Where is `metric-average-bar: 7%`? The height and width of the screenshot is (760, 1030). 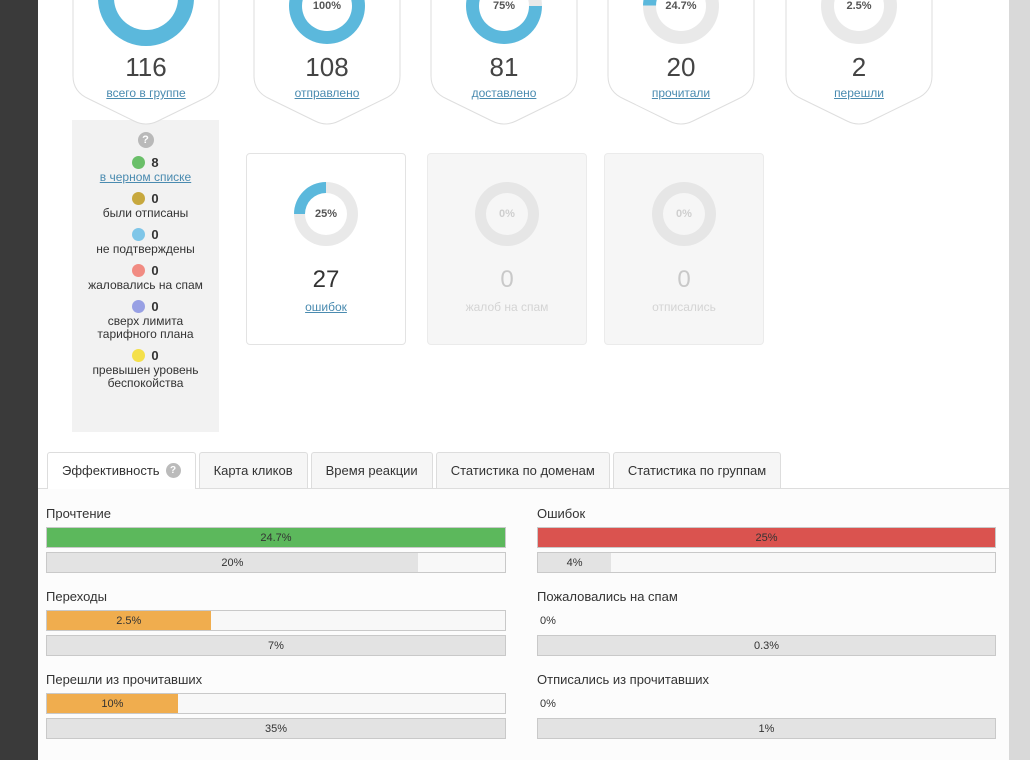
metric-average-bar: 7% is located at coordinates (276, 645).